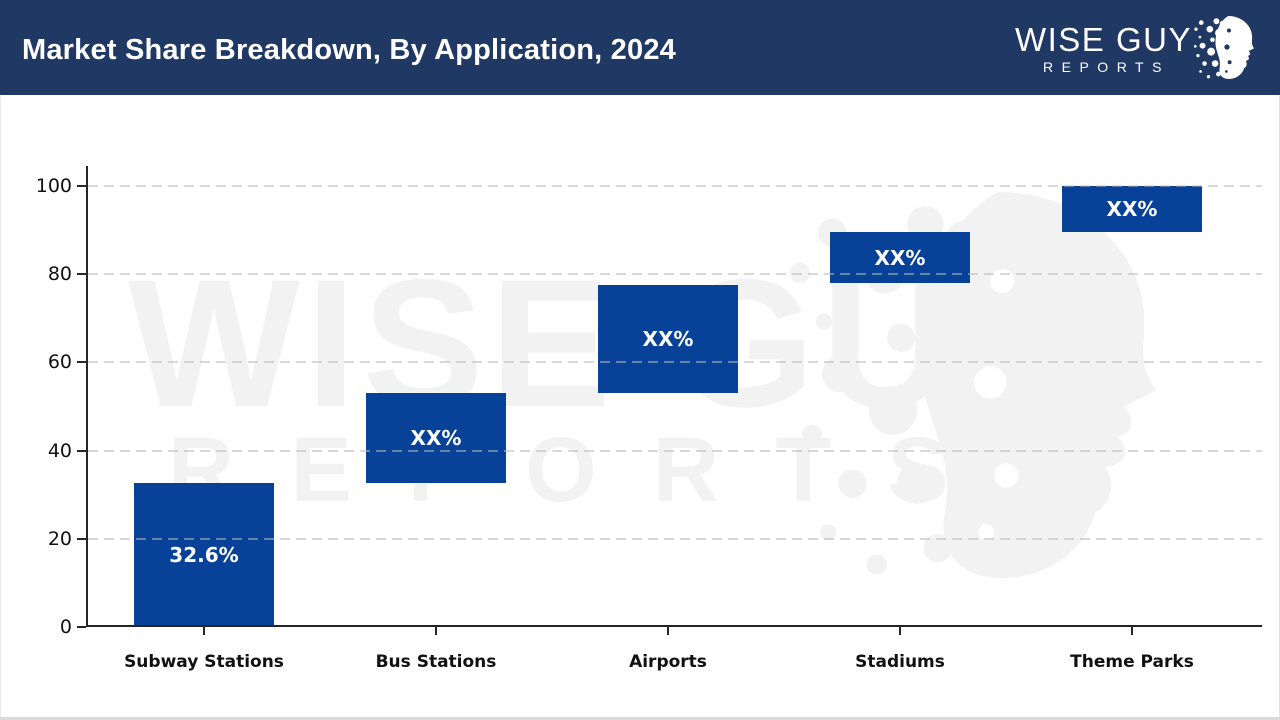  I want to click on wiseguy-logo: WISE GUY REPORTS, so click(1136, 49).